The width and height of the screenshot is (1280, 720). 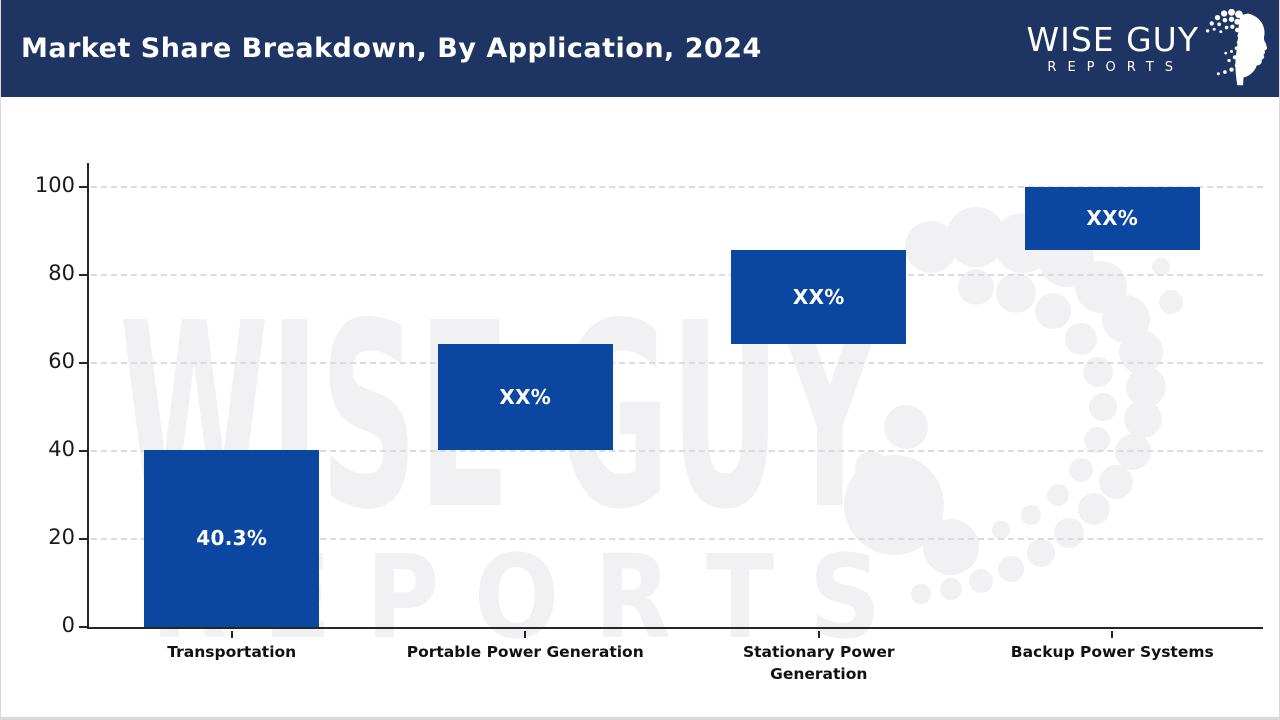 What do you see at coordinates (1112, 634) in the screenshot?
I see `x-tick-mark-backup-power-systems` at bounding box center [1112, 634].